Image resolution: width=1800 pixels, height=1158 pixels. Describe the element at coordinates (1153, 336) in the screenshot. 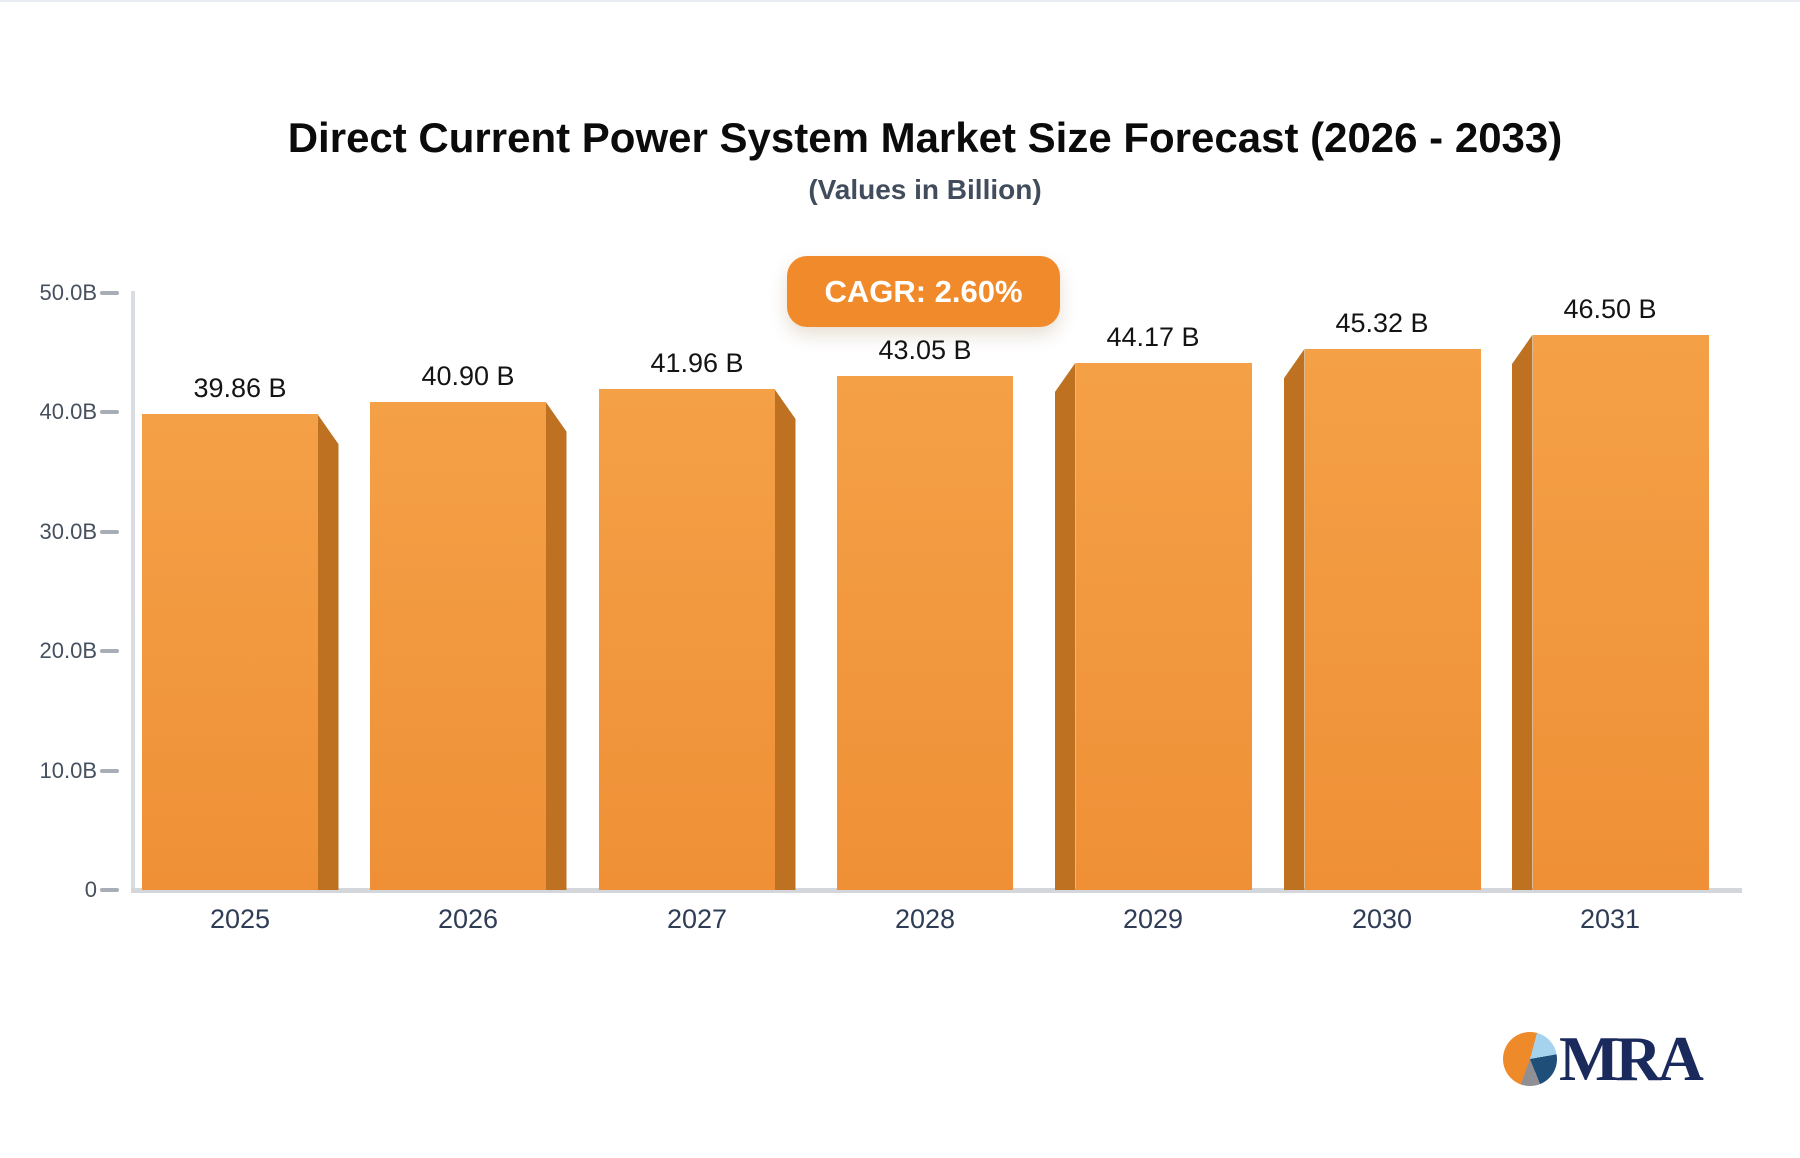

I see `bar-value-label: 44.17 B` at that location.